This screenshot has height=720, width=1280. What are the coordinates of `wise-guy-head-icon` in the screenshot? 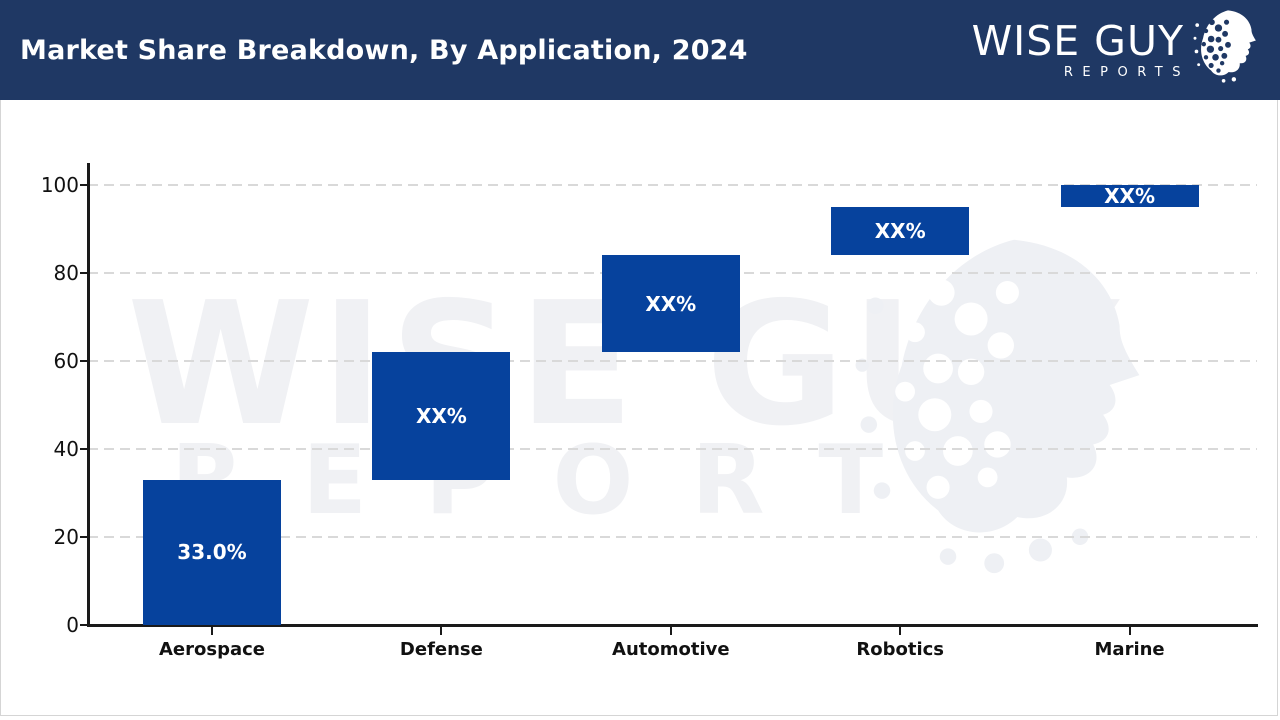 It's located at (1224, 46).